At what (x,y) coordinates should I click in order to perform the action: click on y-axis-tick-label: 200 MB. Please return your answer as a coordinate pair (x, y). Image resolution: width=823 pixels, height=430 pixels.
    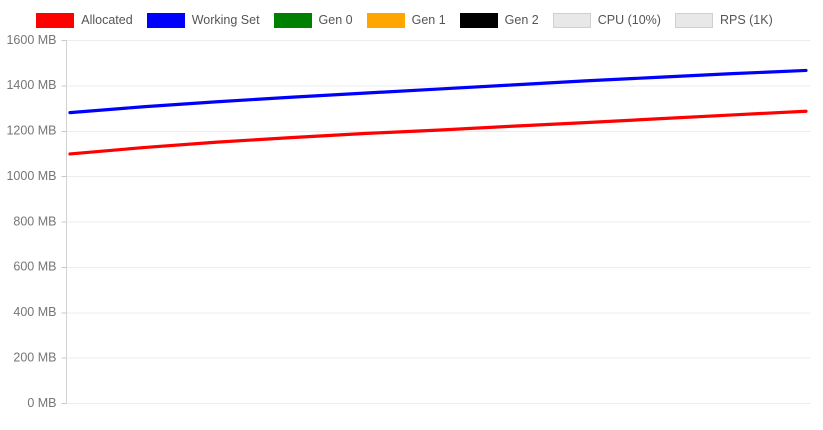
    Looking at the image, I should click on (34, 357).